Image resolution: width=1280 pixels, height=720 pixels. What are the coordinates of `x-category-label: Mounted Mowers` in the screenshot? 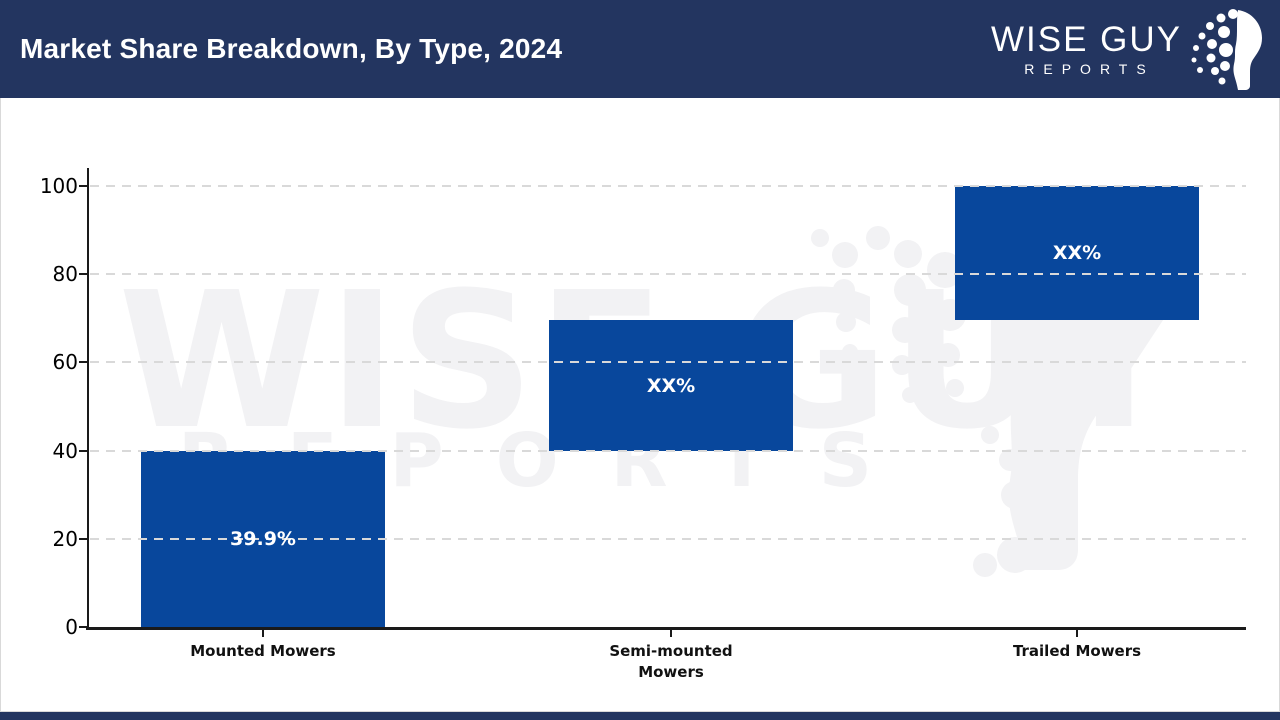 It's located at (263, 651).